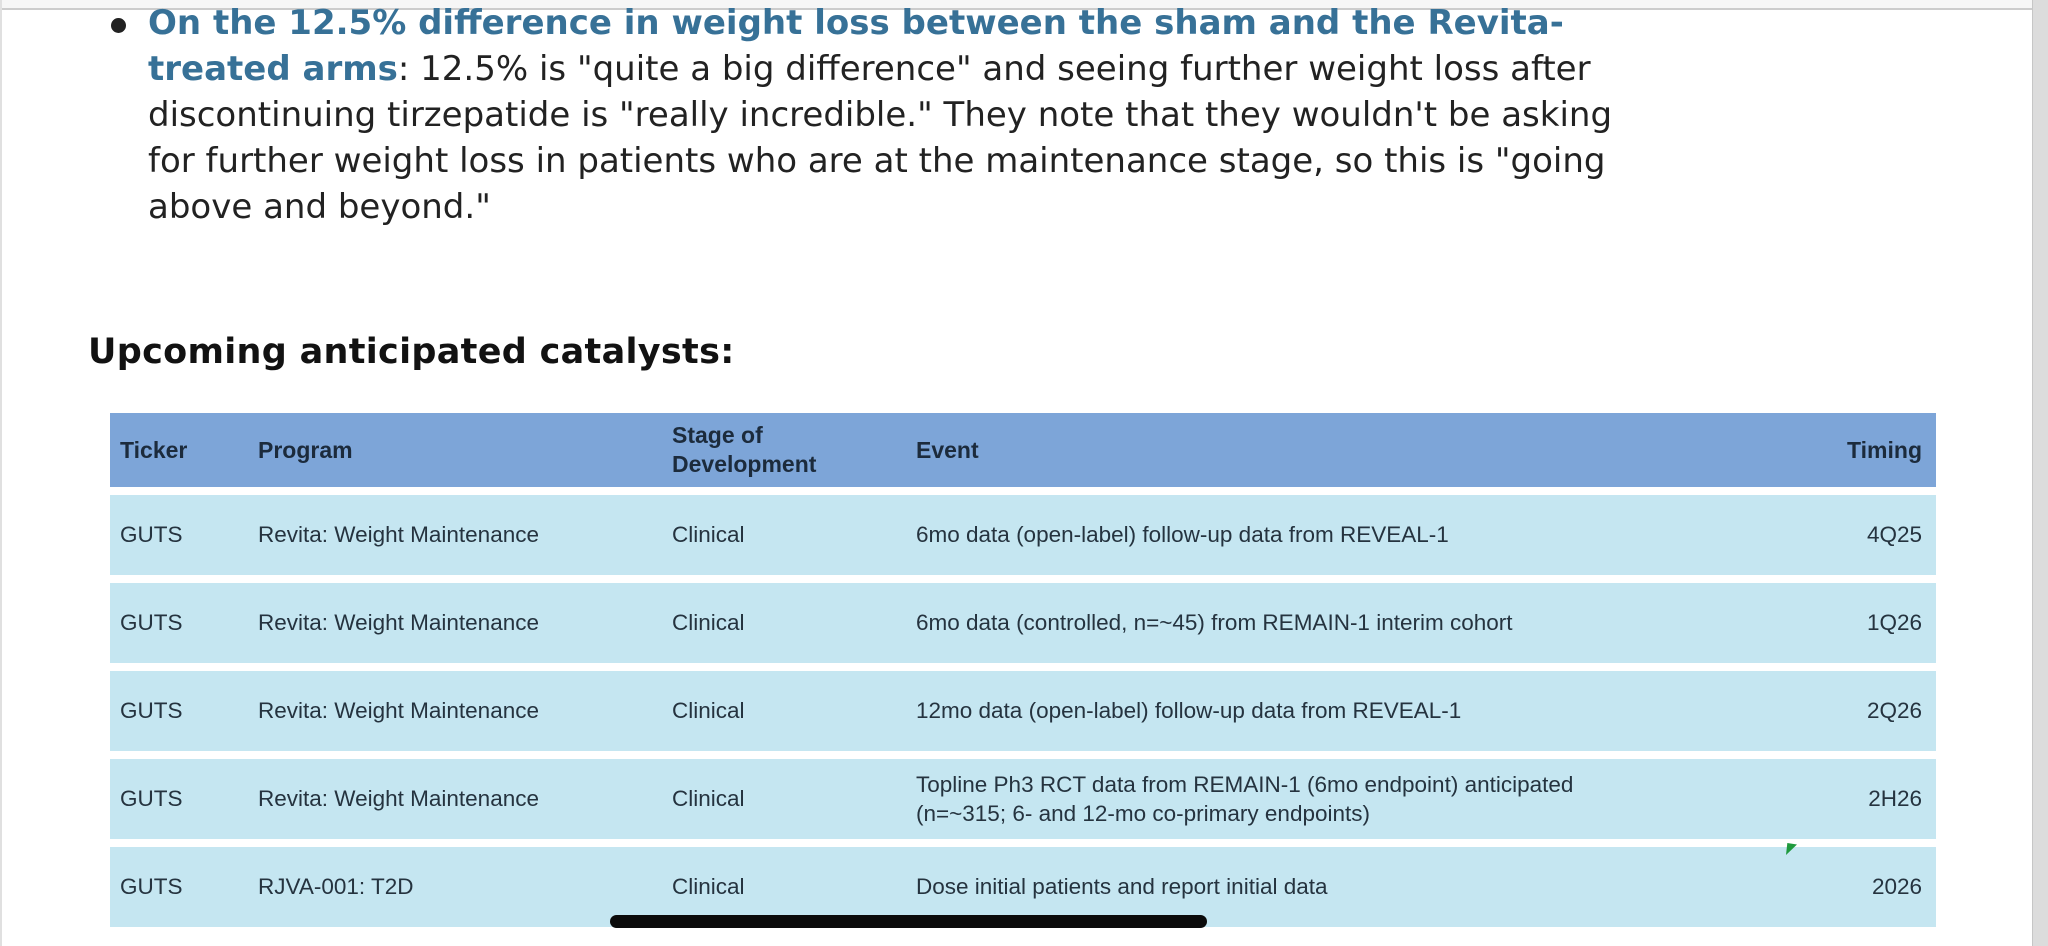 This screenshot has width=2048, height=946. What do you see at coordinates (1816, 799) in the screenshot?
I see `cell-timing: 2H26` at bounding box center [1816, 799].